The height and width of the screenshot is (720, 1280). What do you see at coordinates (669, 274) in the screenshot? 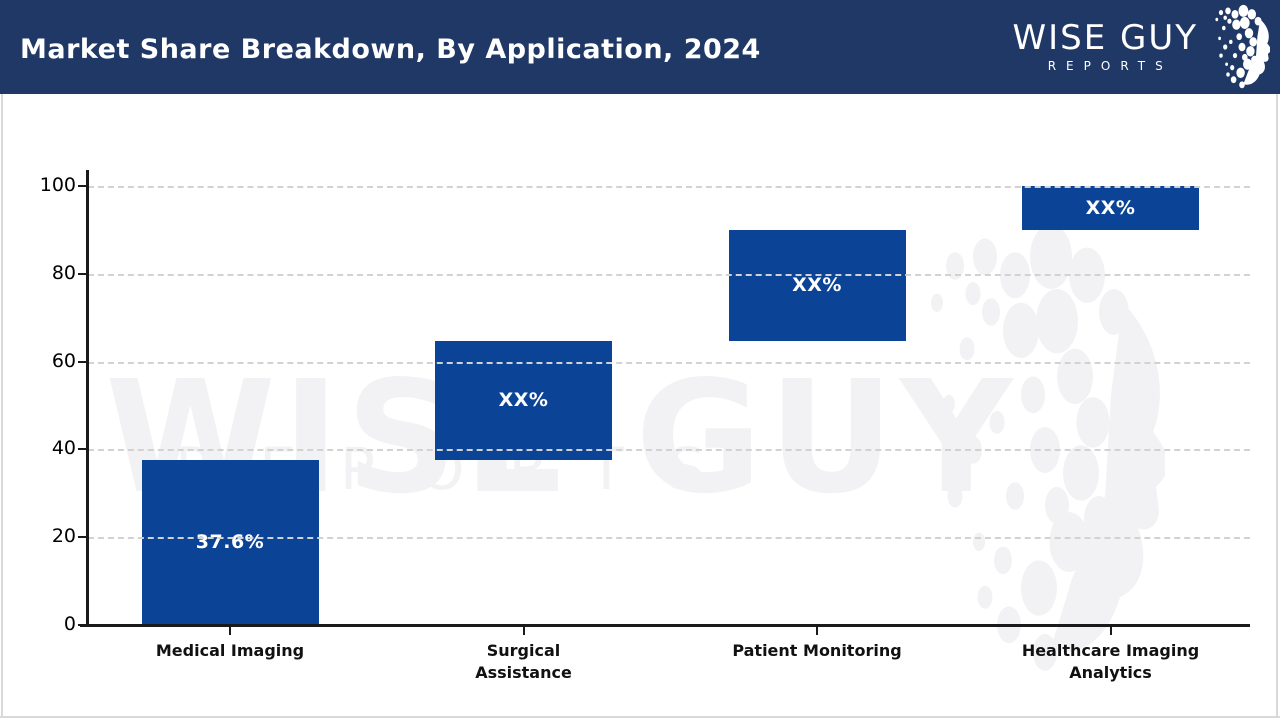
I see `gridline-y80` at bounding box center [669, 274].